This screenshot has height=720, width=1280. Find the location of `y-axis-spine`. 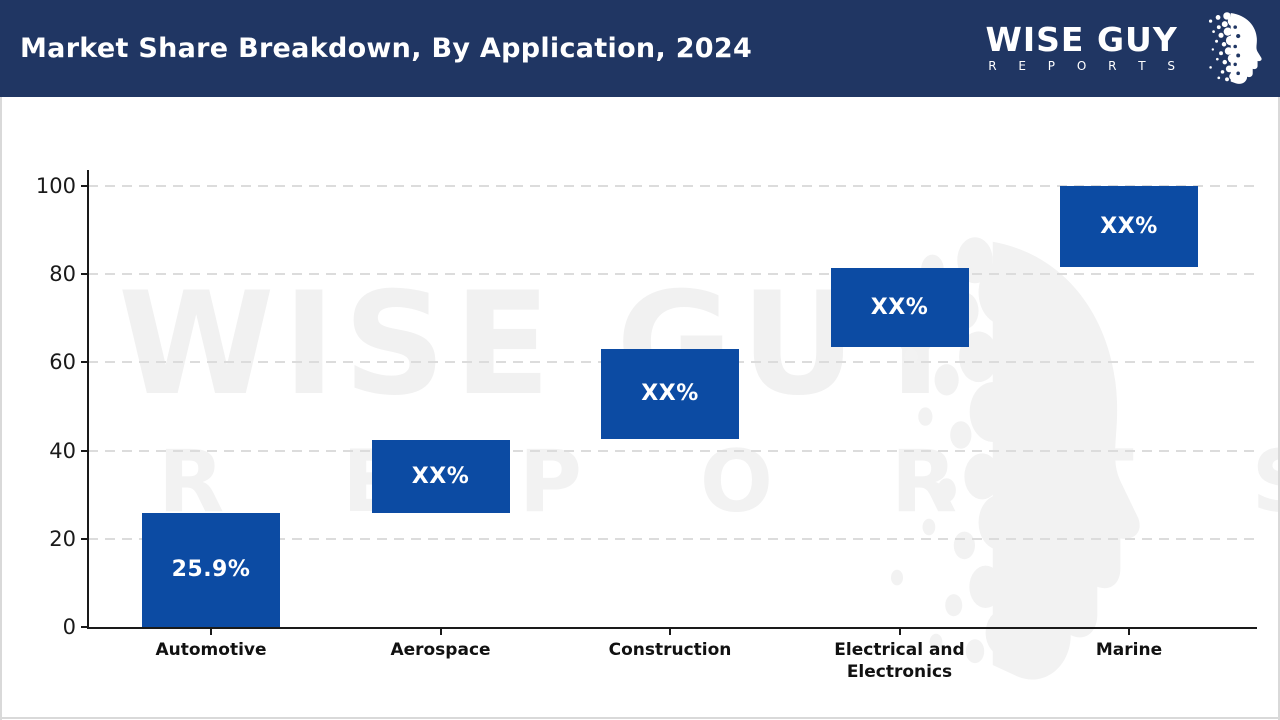

y-axis-spine is located at coordinates (88, 399).